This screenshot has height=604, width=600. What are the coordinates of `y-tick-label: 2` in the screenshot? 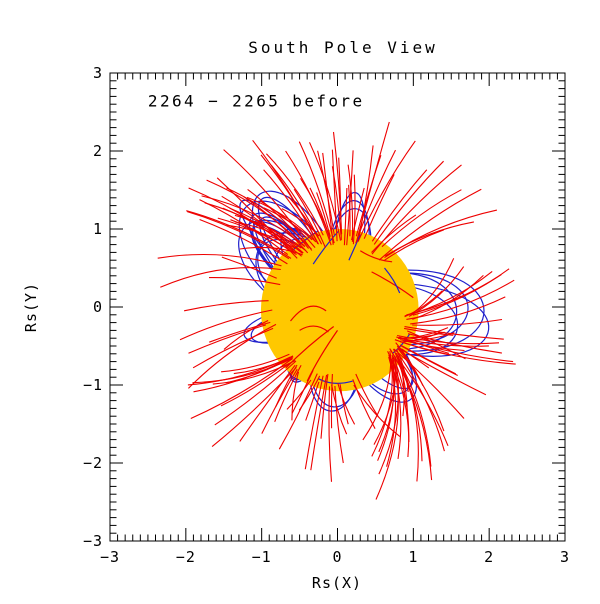 It's located at (98, 151).